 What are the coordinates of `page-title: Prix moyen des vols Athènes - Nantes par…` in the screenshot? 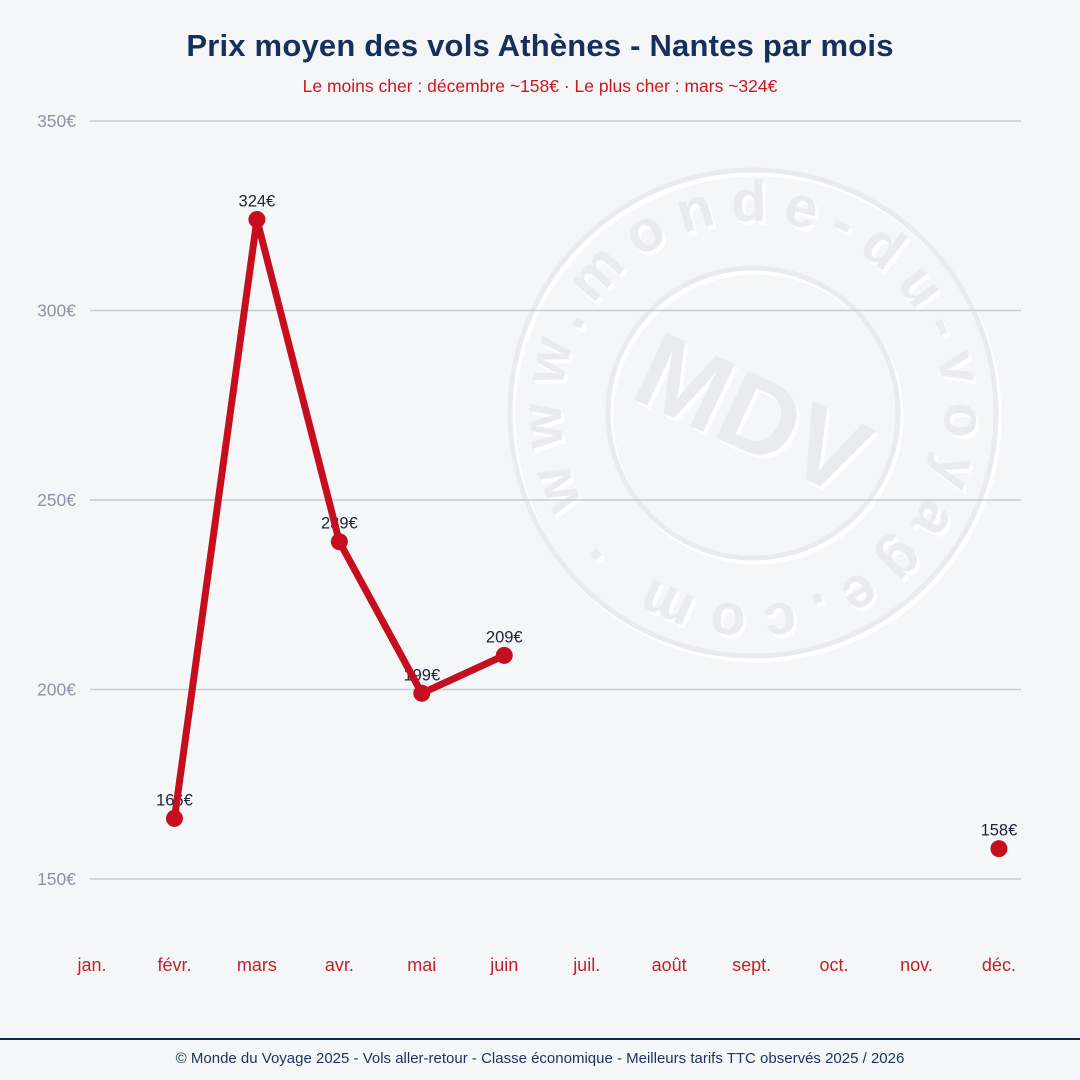 It's located at (540, 45).